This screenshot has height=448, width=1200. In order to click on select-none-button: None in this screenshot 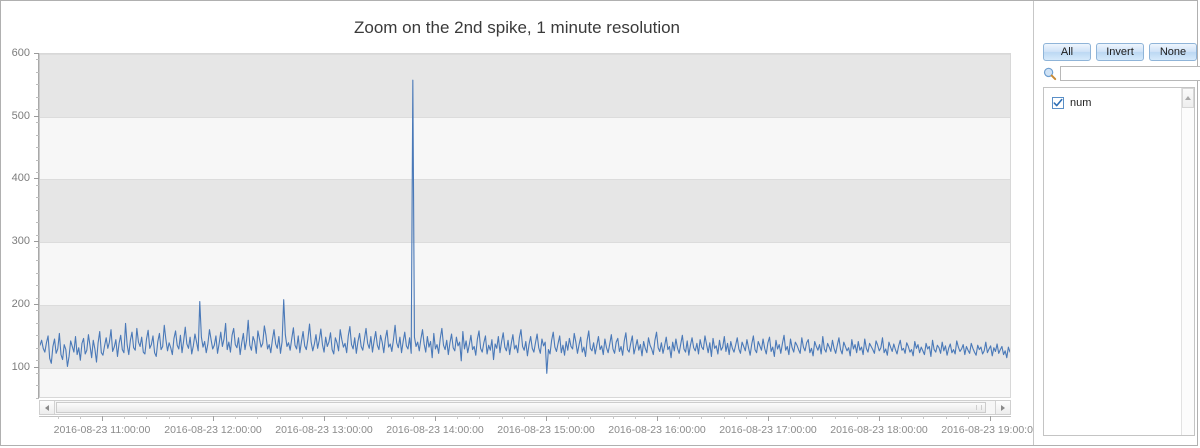, I will do `click(1173, 52)`.